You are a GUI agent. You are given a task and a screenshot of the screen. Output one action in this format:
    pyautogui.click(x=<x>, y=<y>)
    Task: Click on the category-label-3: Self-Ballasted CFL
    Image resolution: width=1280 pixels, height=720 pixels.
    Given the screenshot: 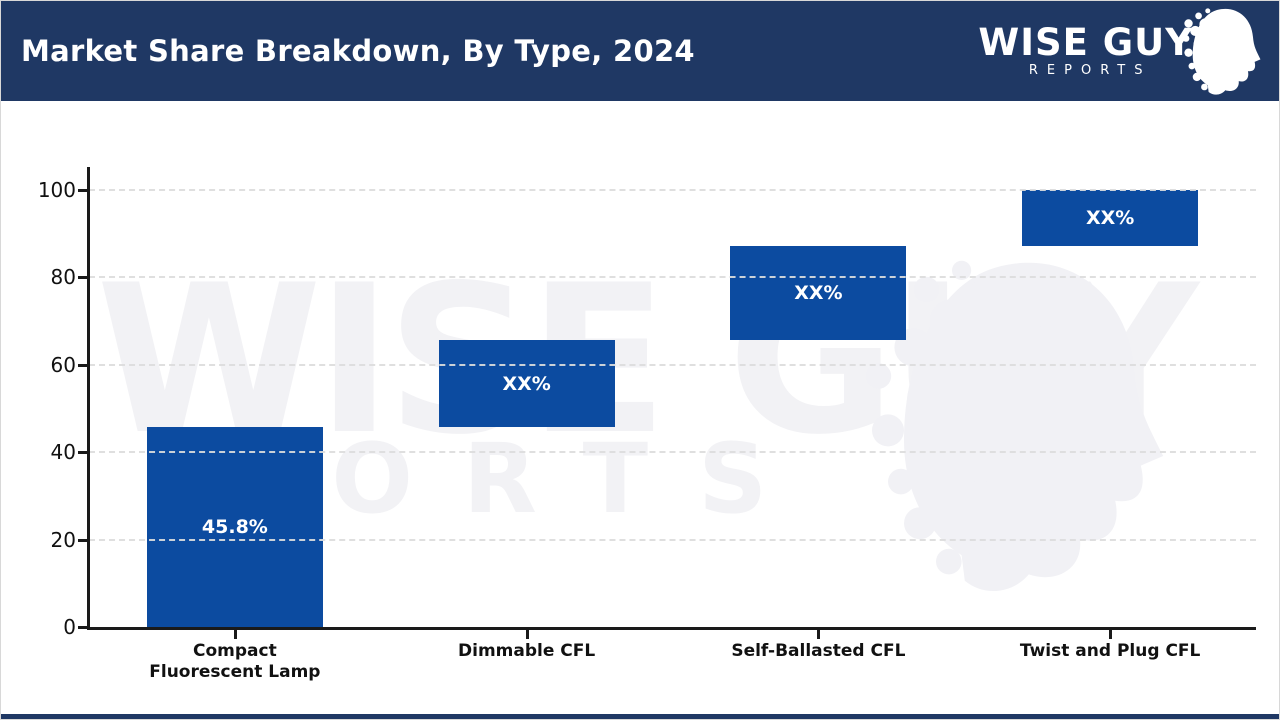 What is the action you would take?
    pyautogui.click(x=818, y=651)
    